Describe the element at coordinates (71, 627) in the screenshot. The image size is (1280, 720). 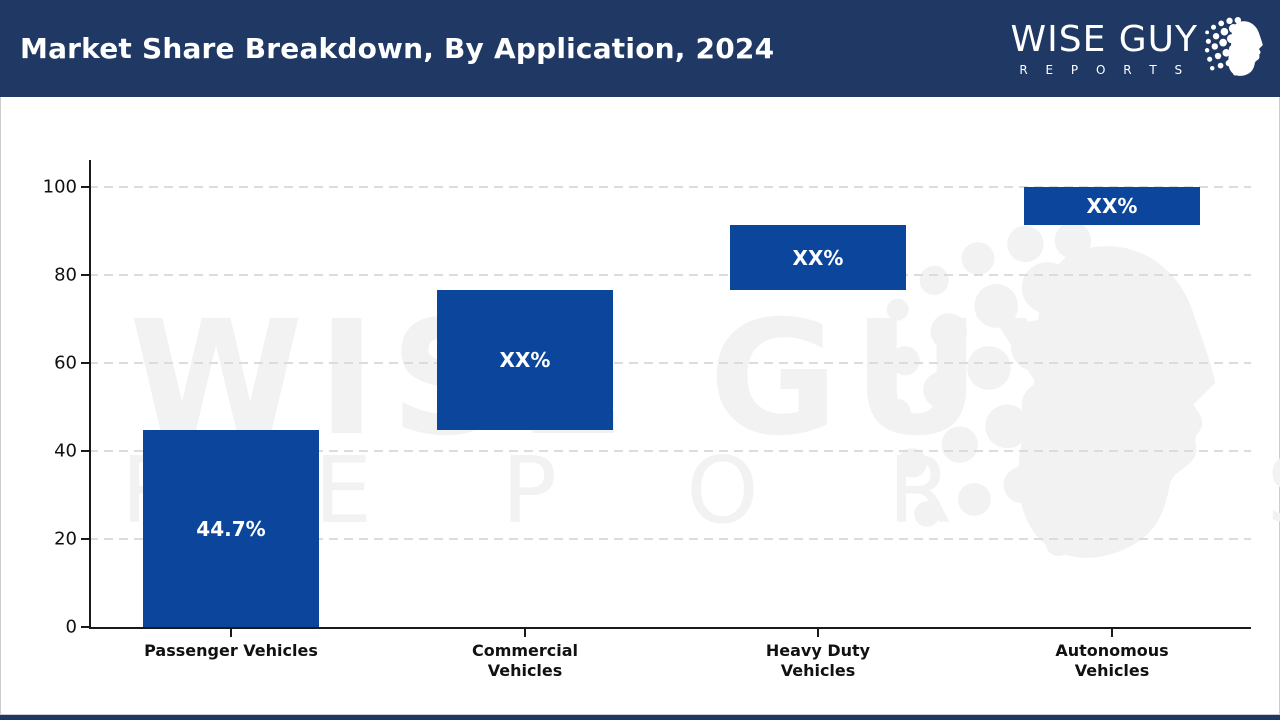
I see `y-tick-label: 0` at that location.